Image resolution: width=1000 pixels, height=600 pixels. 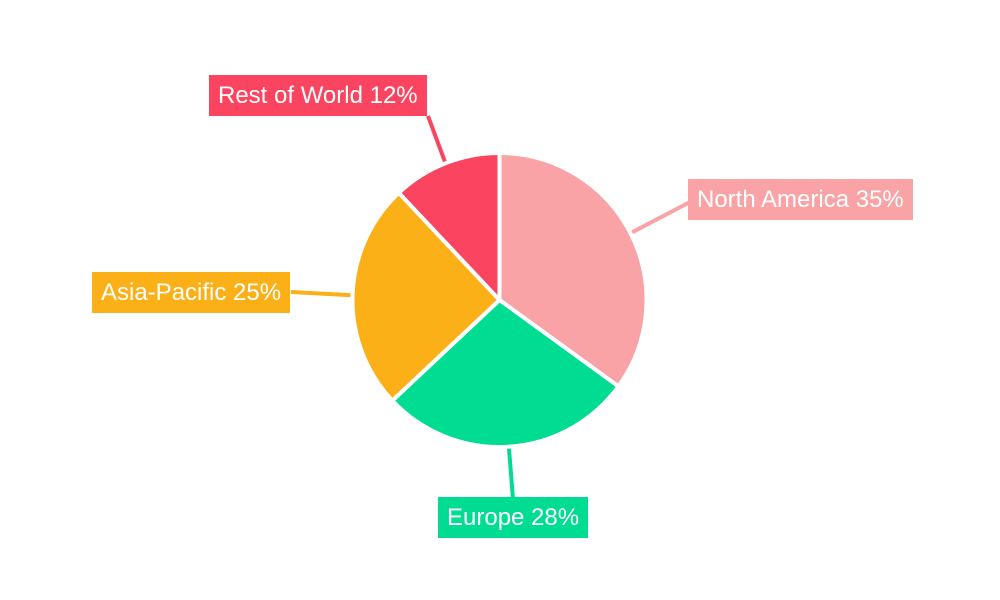 I want to click on pie-label-rest-of-world: Rest of World 12%, so click(x=318, y=95).